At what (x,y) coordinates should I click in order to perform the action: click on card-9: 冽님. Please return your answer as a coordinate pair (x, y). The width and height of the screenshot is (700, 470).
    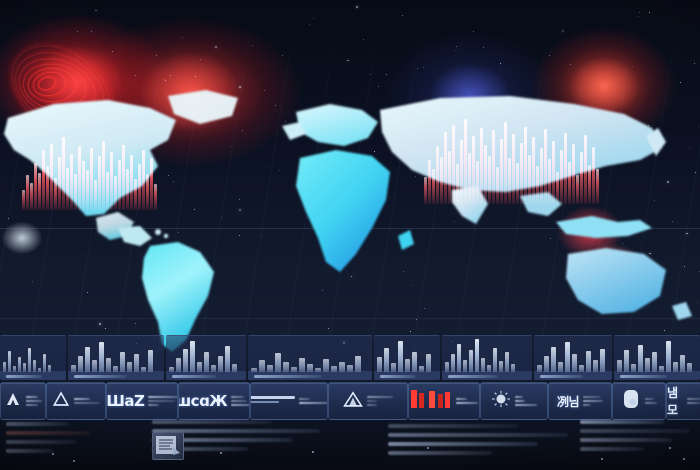
    Looking at the image, I should click on (580, 401).